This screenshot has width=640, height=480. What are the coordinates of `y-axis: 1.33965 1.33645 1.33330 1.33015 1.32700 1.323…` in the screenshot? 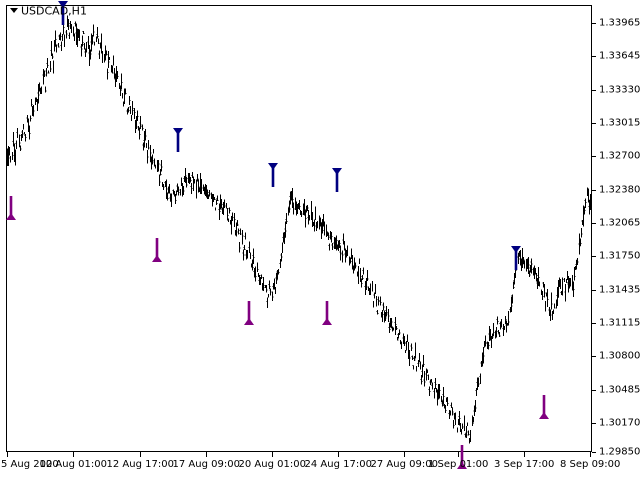 It's located at (616, 240).